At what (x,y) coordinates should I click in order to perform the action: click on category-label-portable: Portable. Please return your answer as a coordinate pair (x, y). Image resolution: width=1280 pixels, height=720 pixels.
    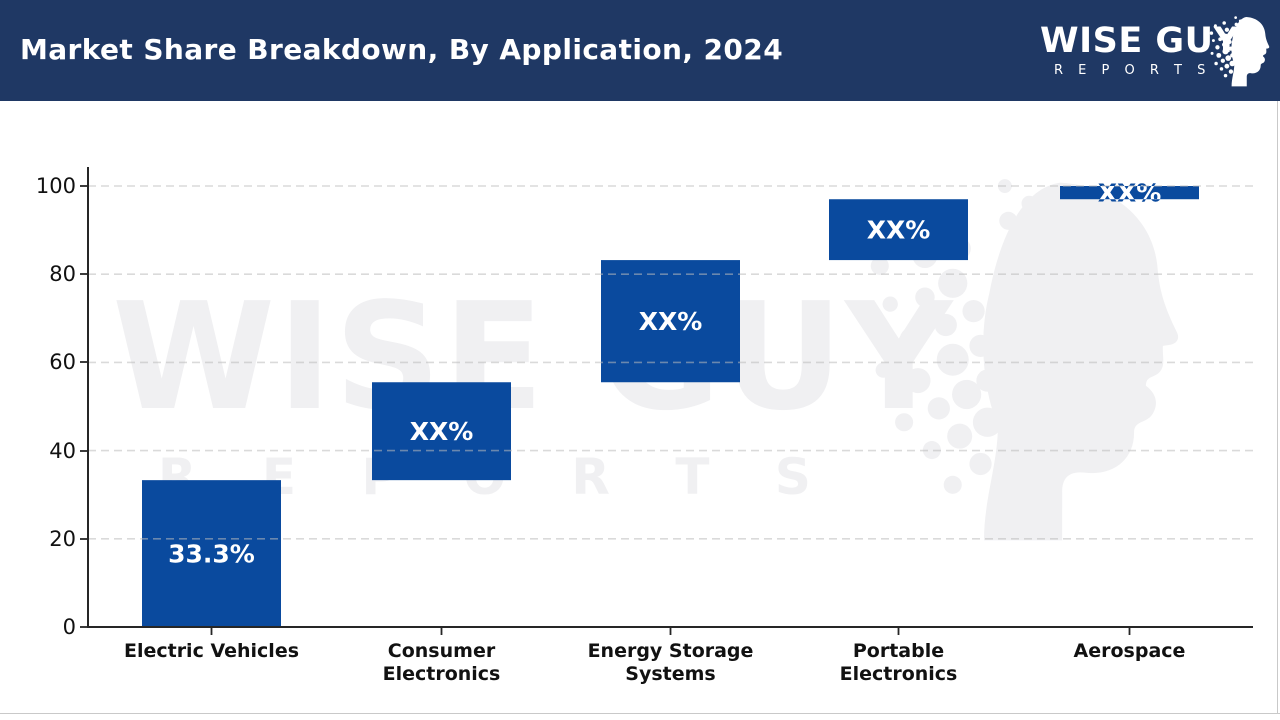
    Looking at the image, I should click on (898, 651).